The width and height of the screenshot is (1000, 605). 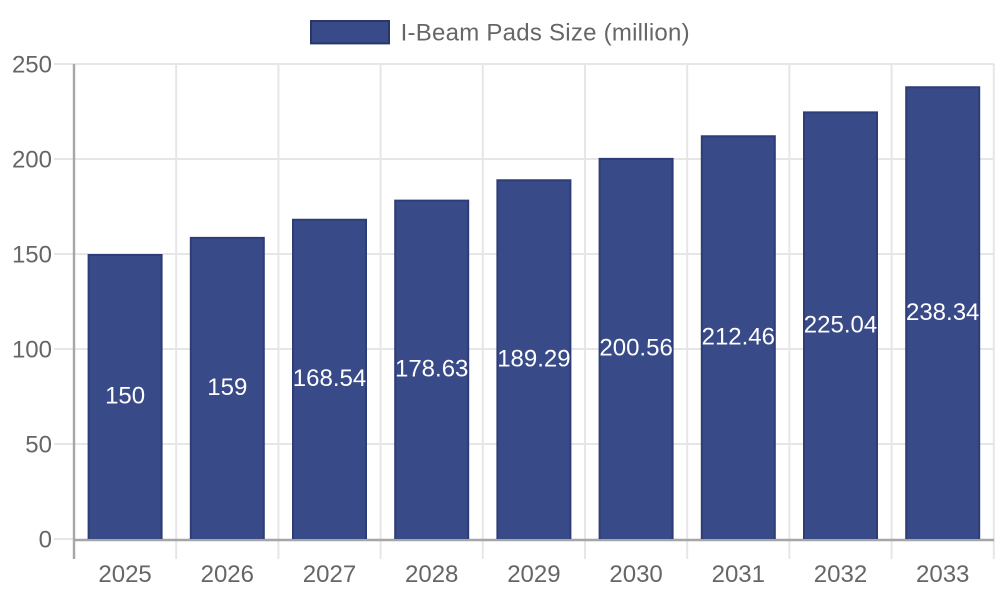 I want to click on svg-text: 2026, so click(x=227, y=574).